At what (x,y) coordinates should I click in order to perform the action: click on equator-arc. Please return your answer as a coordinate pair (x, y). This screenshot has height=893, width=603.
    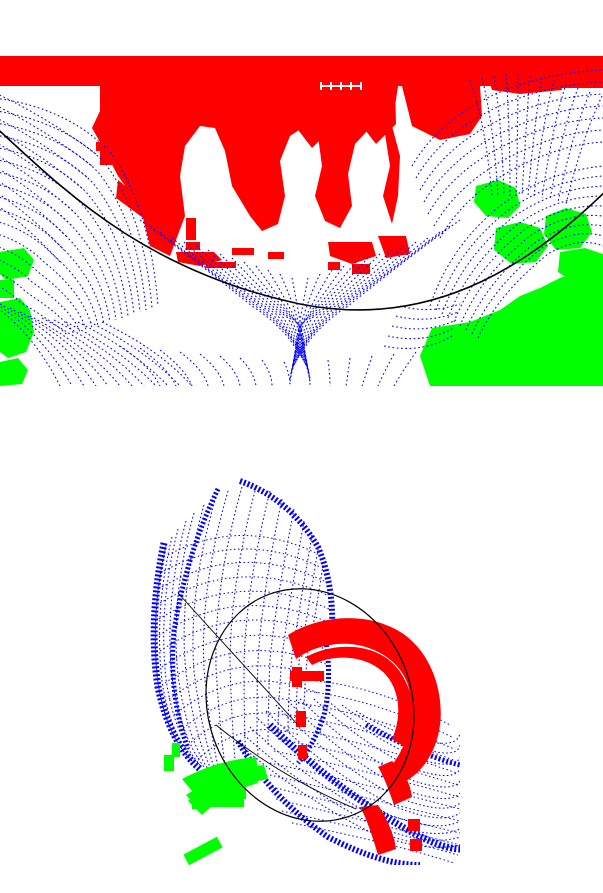
    Looking at the image, I should click on (286, 767).